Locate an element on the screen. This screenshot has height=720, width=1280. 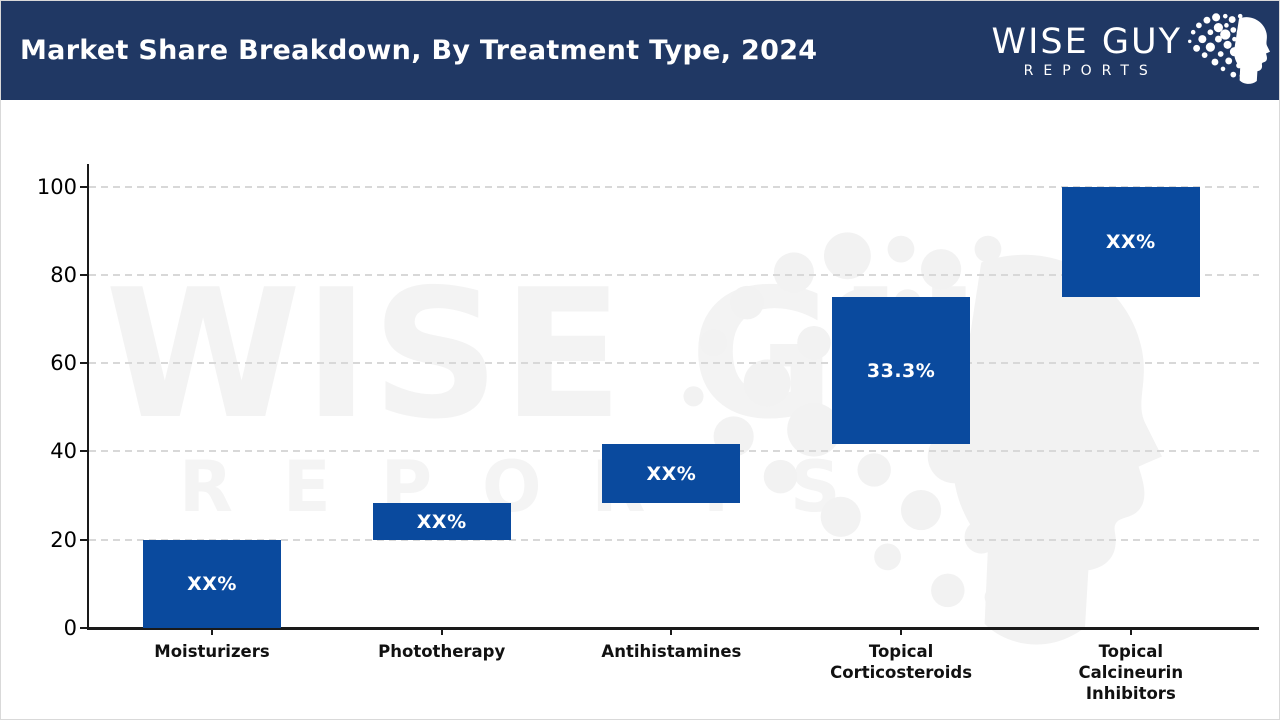
logo: WISE GUY REPORTS is located at coordinates (1130, 50).